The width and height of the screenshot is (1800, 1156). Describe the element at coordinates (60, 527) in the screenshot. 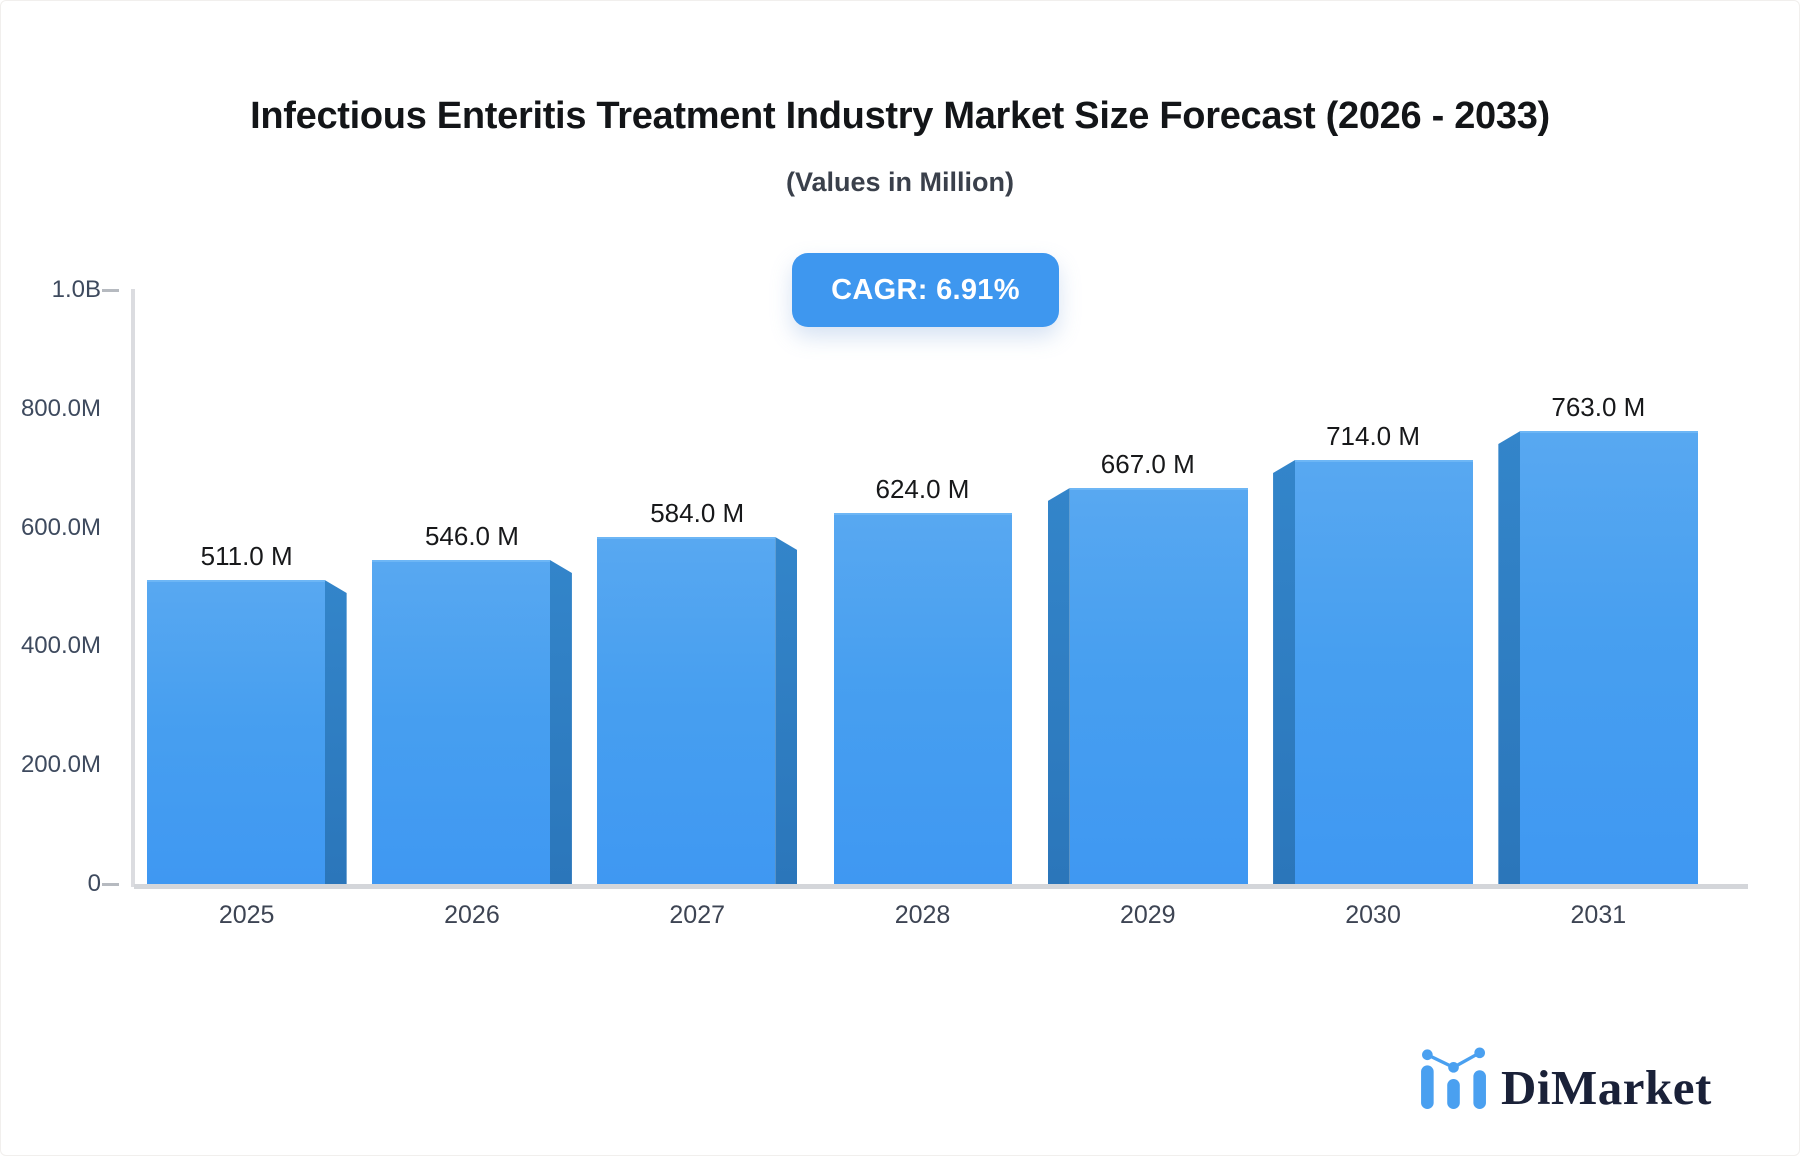

I see `y-tick-label: 600.0M` at that location.